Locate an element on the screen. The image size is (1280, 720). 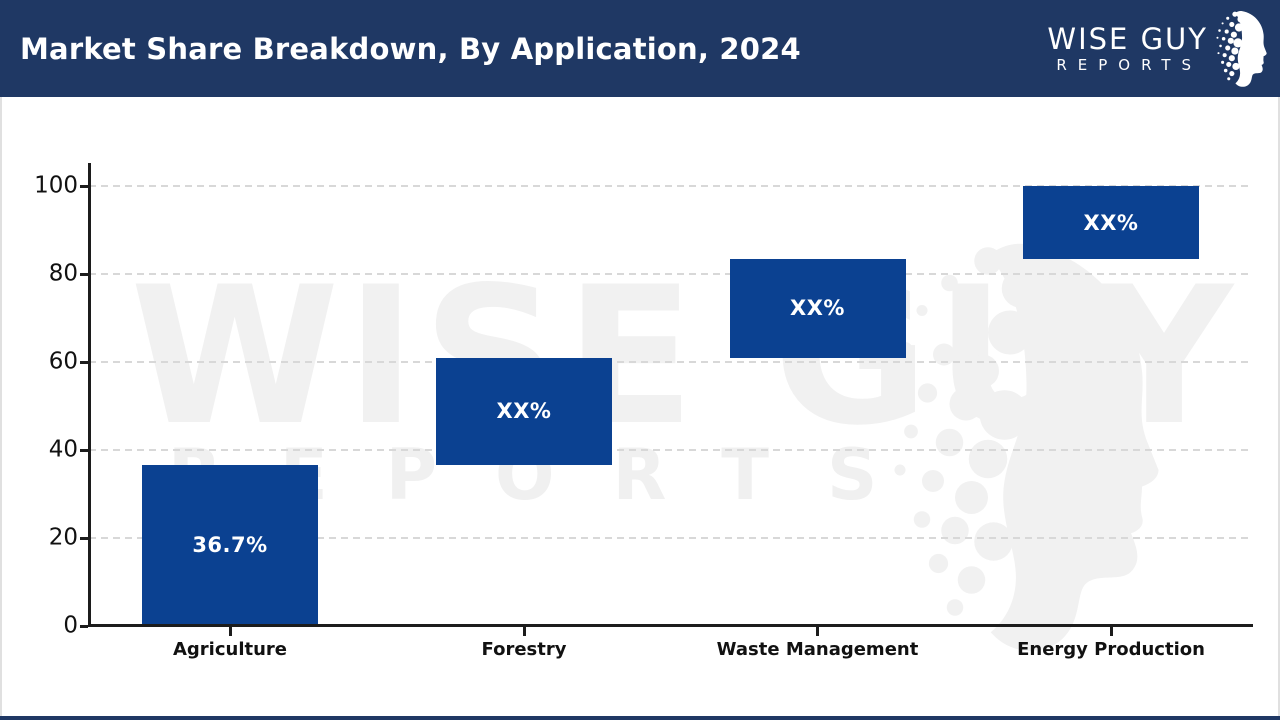
logo-text: WISE GUY REPORTS is located at coordinates (1127, 47).